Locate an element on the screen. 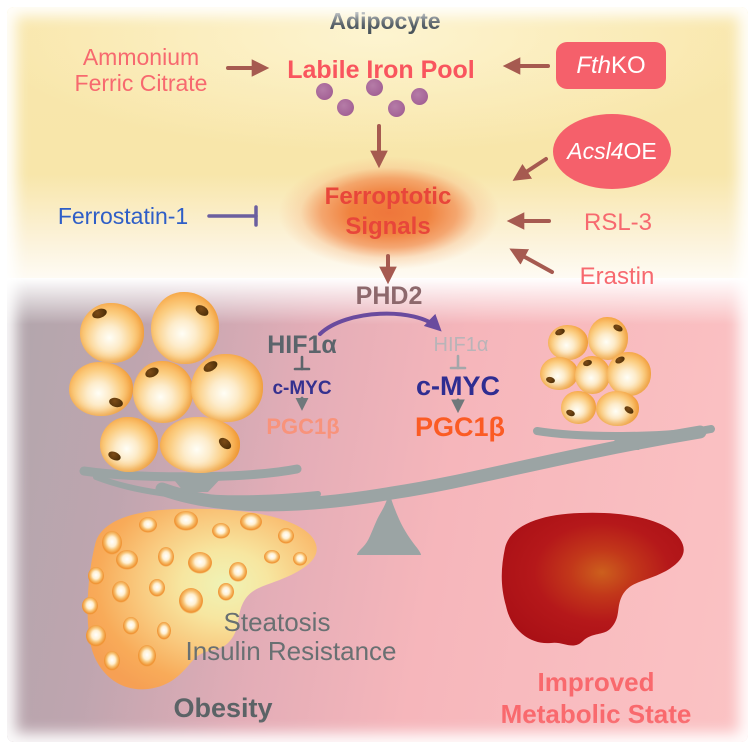  insulin-resistance-label: Insulin Resistance is located at coordinates (291, 651).